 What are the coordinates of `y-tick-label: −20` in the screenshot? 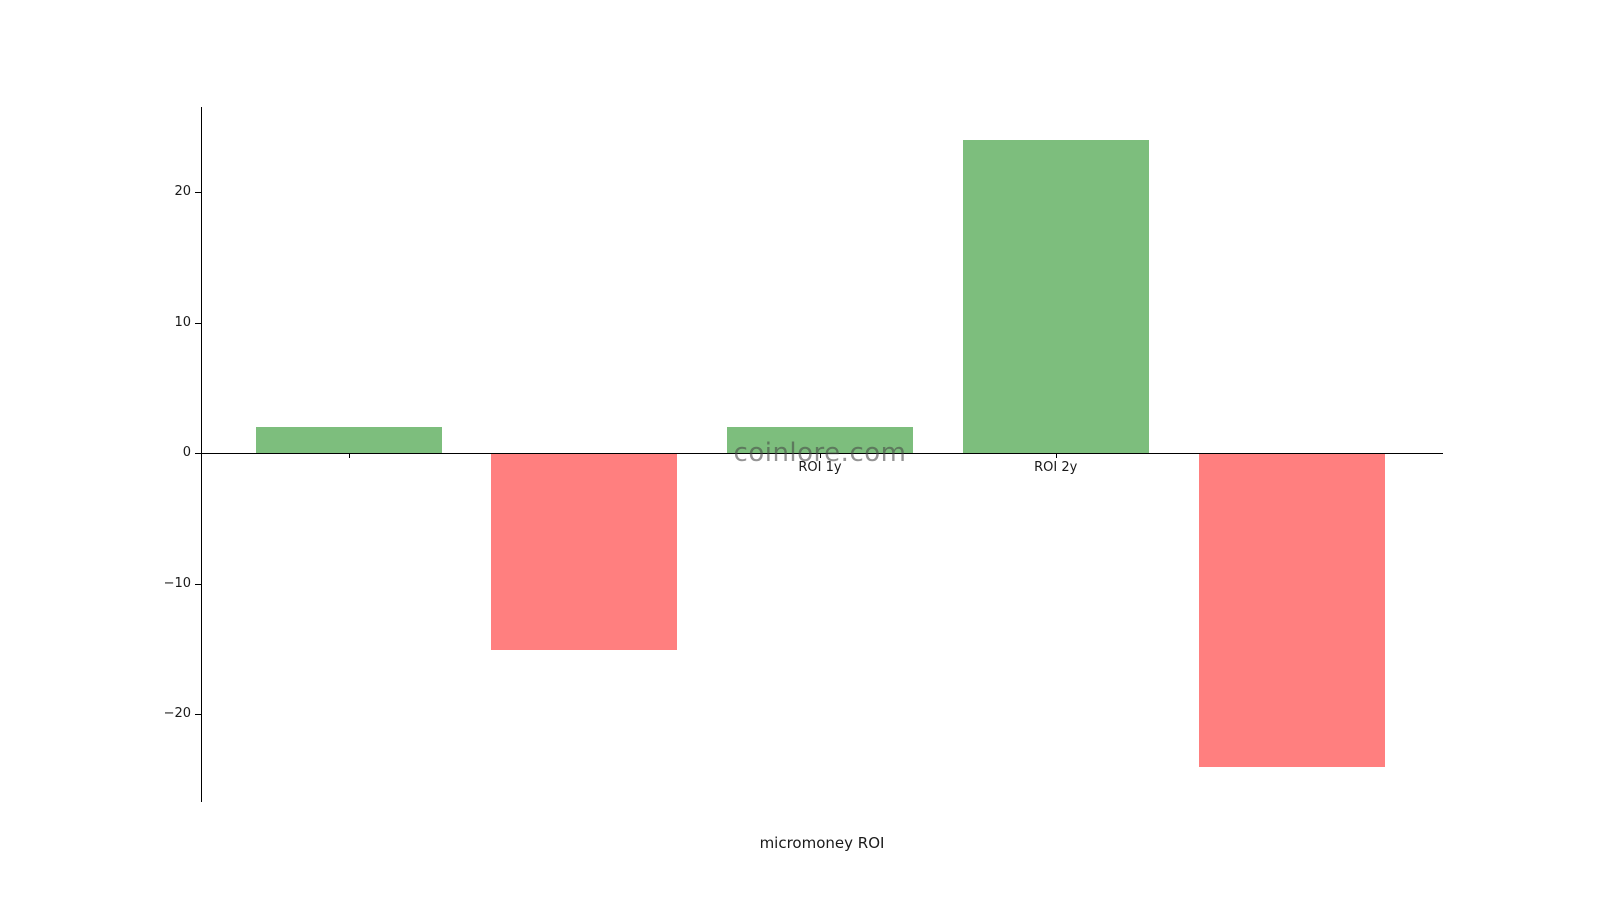 It's located at (177, 713).